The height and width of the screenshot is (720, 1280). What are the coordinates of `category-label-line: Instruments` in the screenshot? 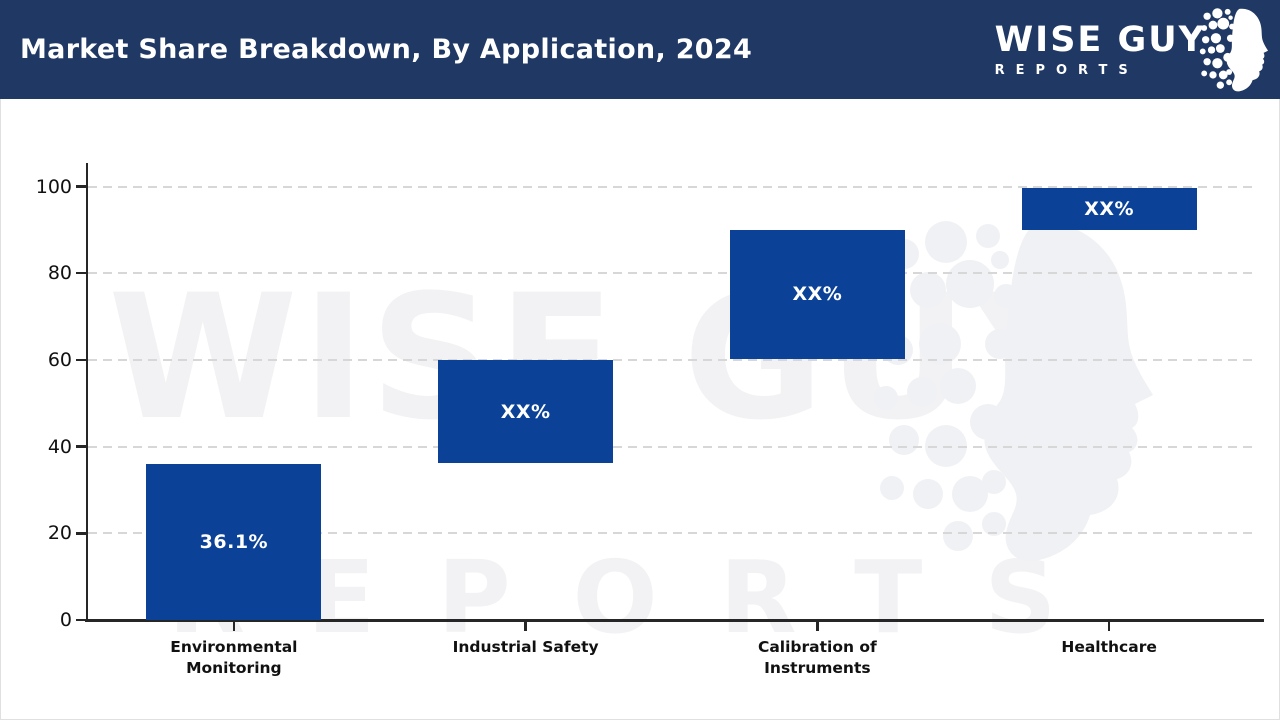 It's located at (817, 668).